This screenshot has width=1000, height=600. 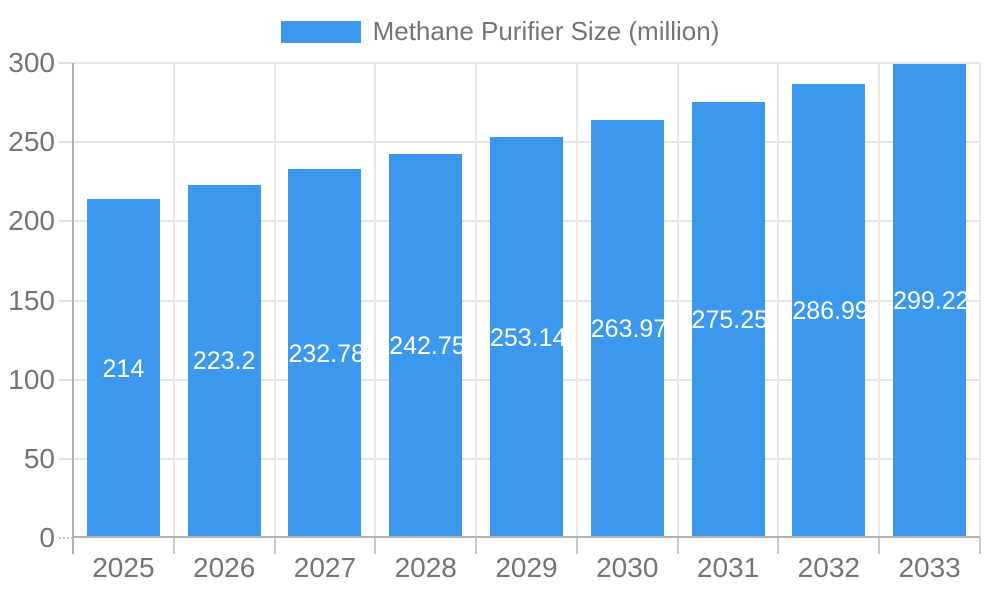 I want to click on x-axis-label: 2031, so click(x=728, y=567).